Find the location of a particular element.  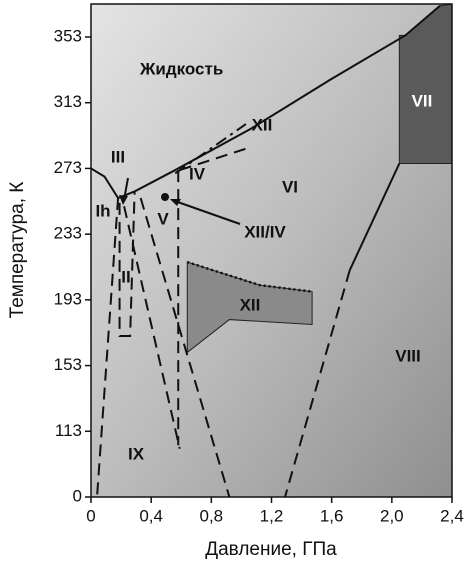

region-label: IV is located at coordinates (197, 173).